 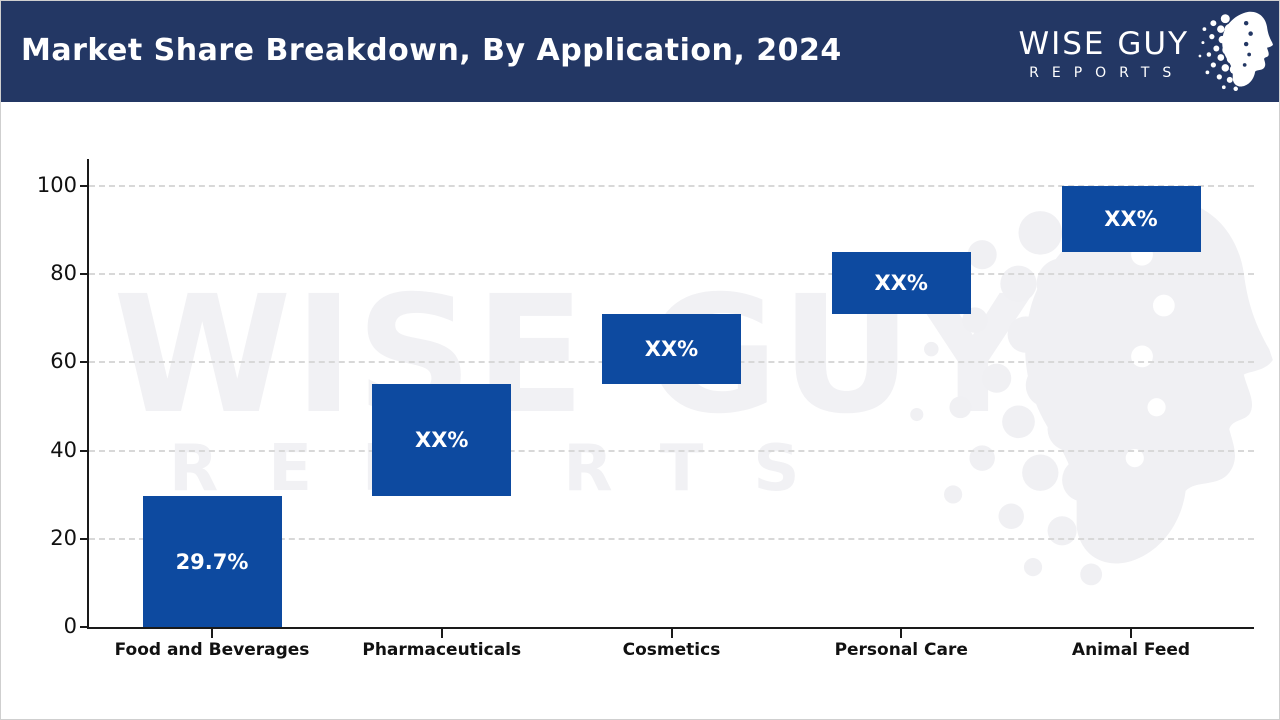 What do you see at coordinates (670, 628) in the screenshot?
I see `x-axis-line` at bounding box center [670, 628].